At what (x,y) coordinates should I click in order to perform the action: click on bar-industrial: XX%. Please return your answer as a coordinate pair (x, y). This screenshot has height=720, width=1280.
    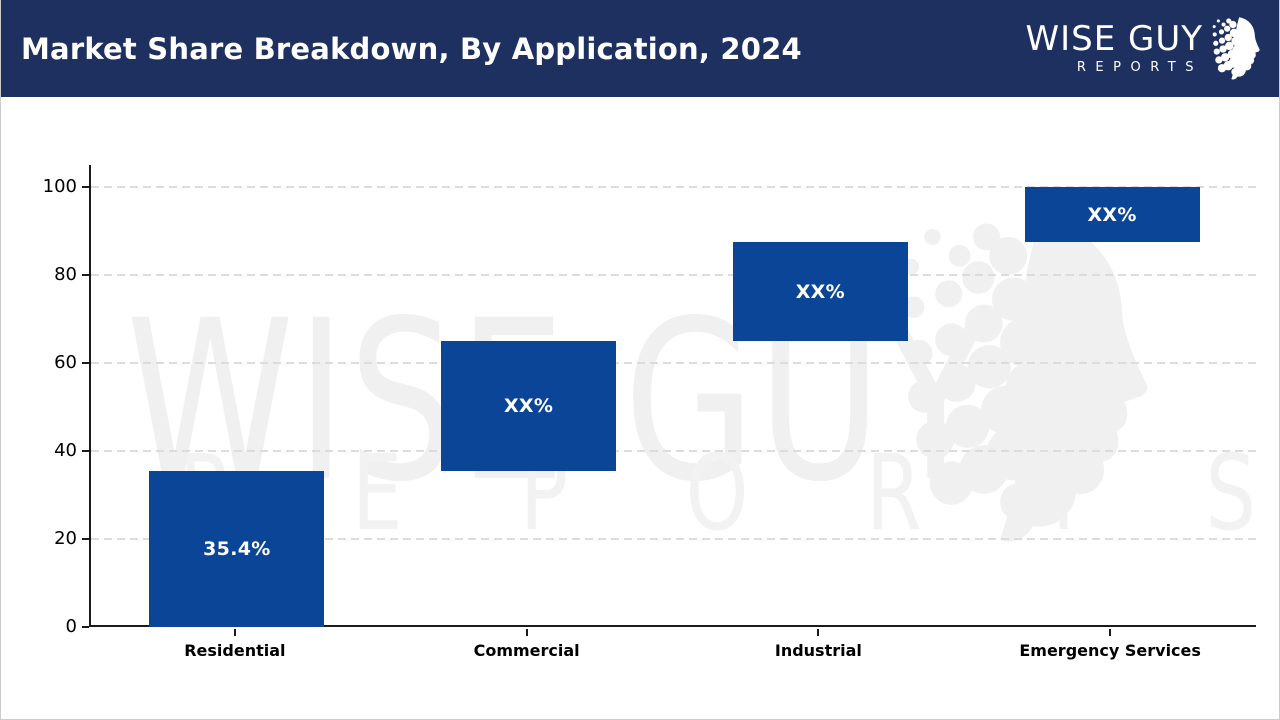
    Looking at the image, I should click on (820, 291).